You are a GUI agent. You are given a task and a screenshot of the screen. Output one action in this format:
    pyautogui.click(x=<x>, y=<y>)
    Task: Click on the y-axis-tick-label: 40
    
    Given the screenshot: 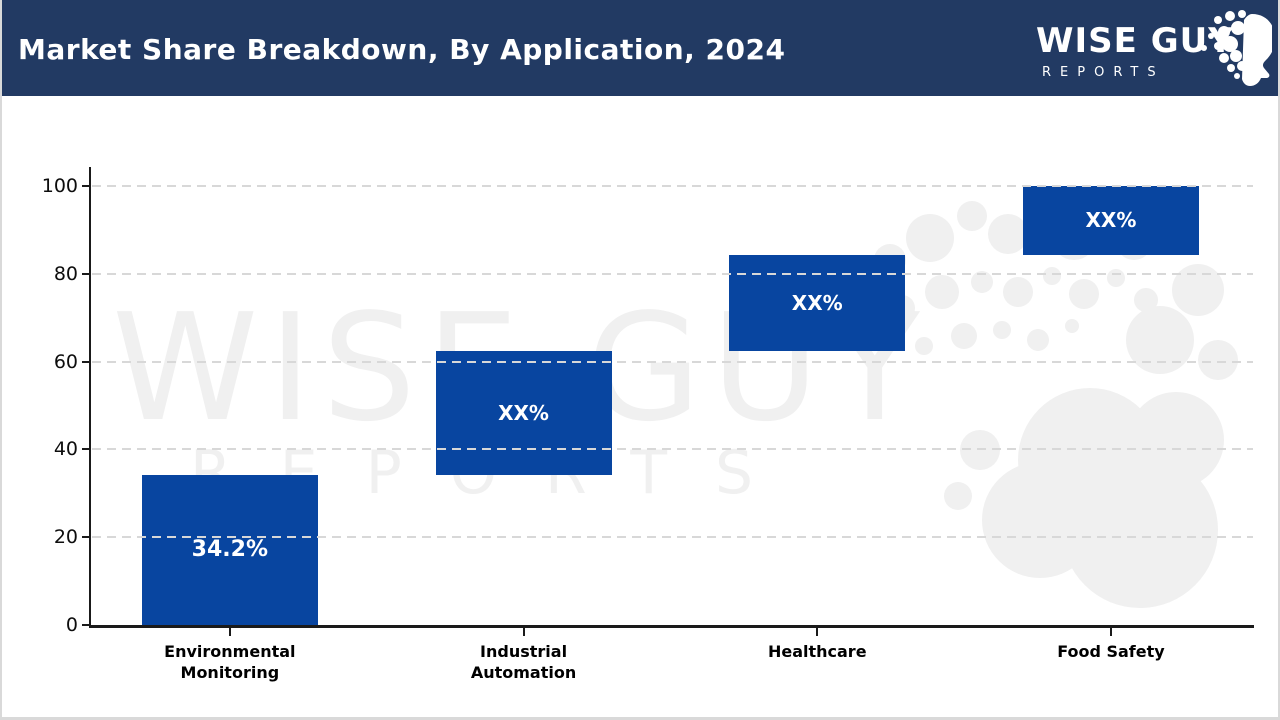 What is the action you would take?
    pyautogui.click(x=65, y=449)
    